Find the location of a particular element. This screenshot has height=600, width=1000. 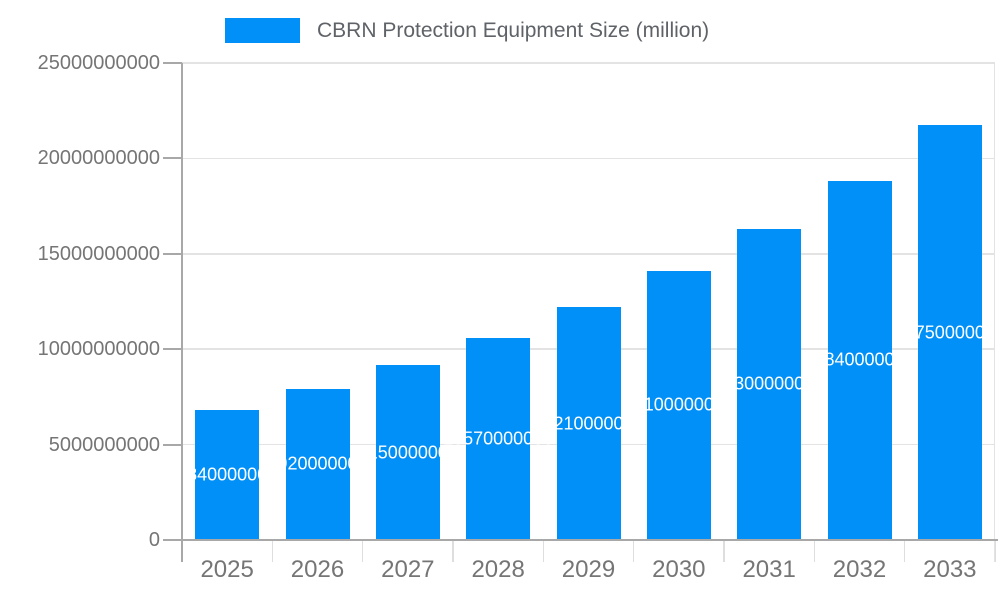

bar-value-label: 10570000000 is located at coordinates (498, 438).